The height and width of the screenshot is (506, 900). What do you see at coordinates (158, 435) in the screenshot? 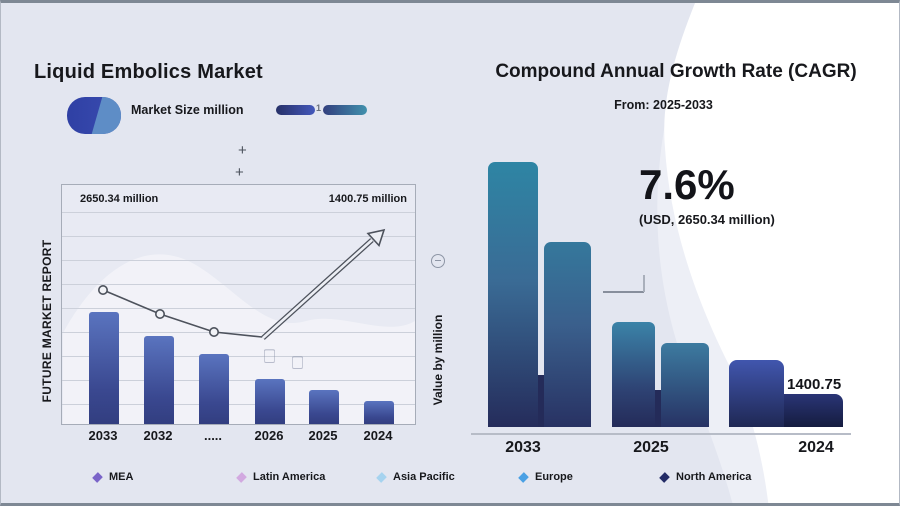
I see `x-label: 2032` at bounding box center [158, 435].